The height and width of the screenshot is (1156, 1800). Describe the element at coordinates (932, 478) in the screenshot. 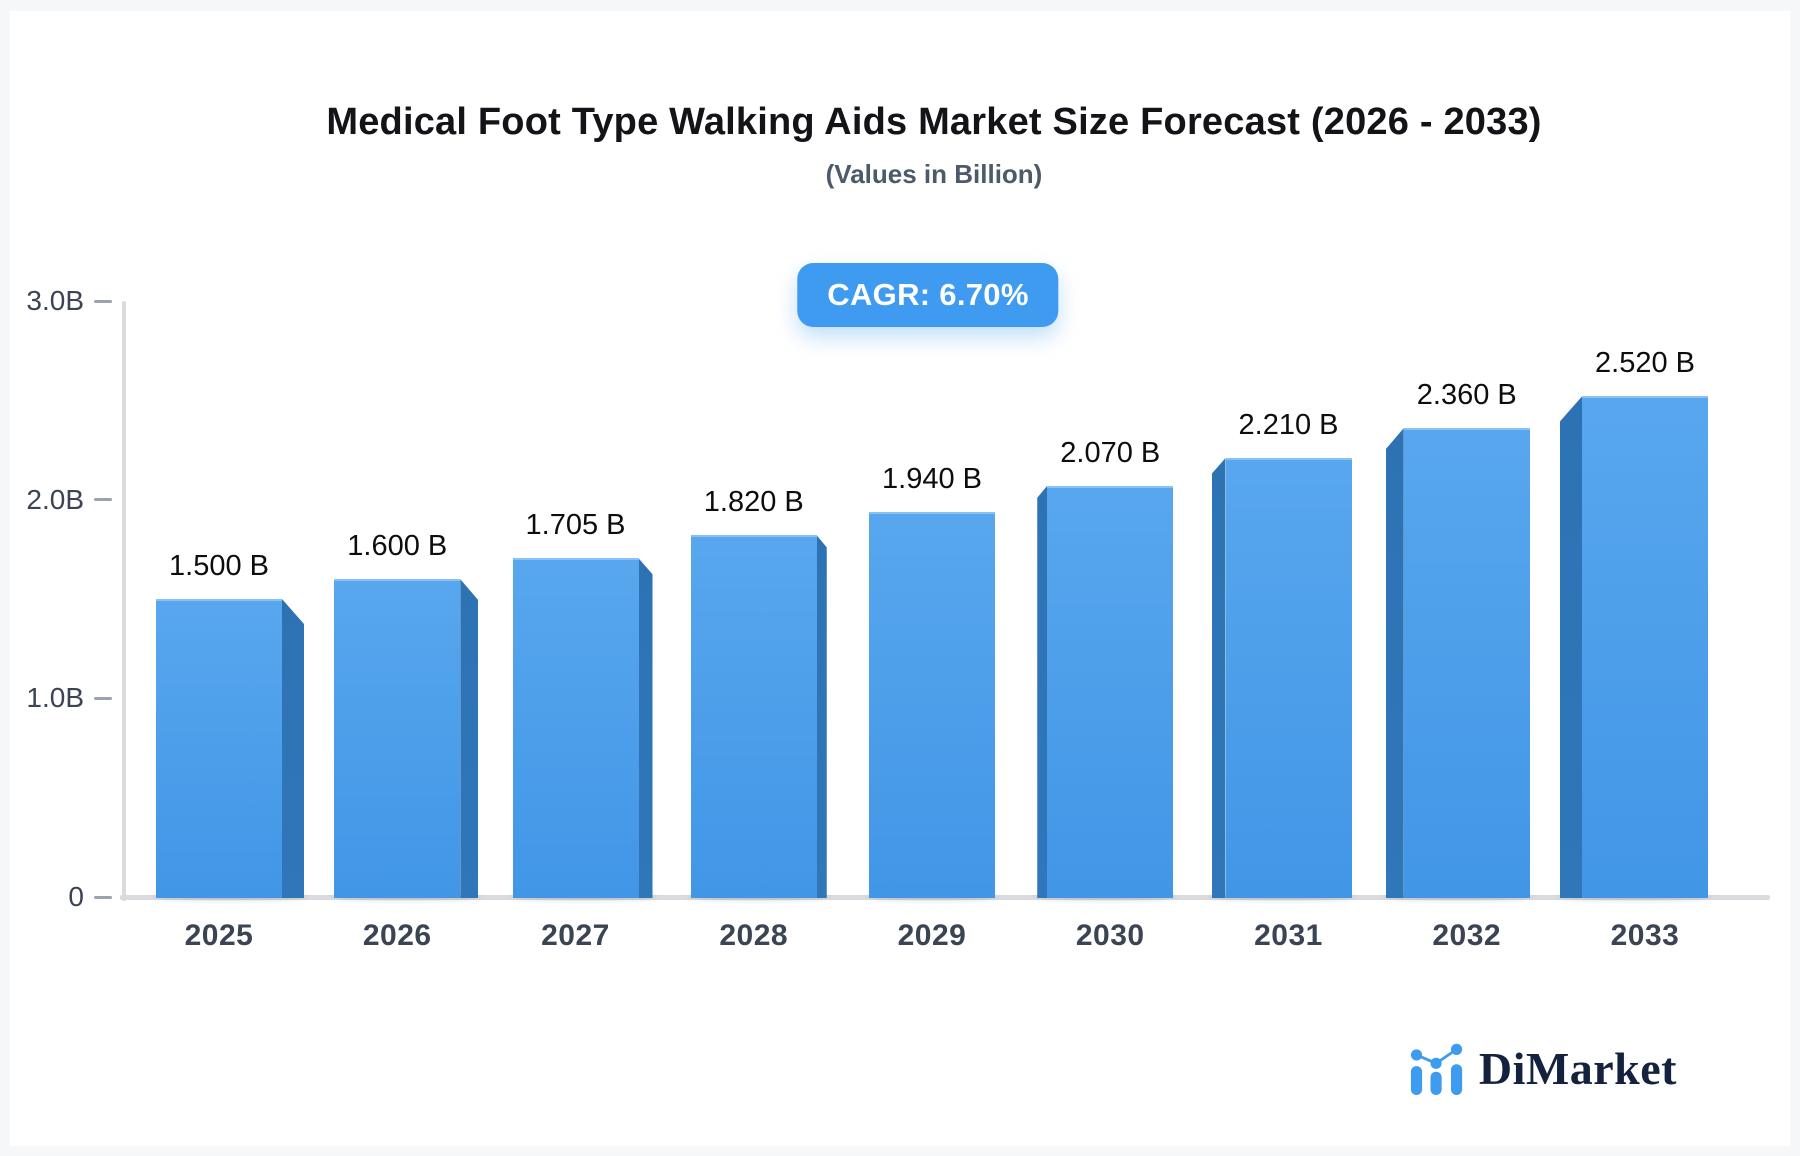

I see `bar-value-label: 1.940 B` at that location.